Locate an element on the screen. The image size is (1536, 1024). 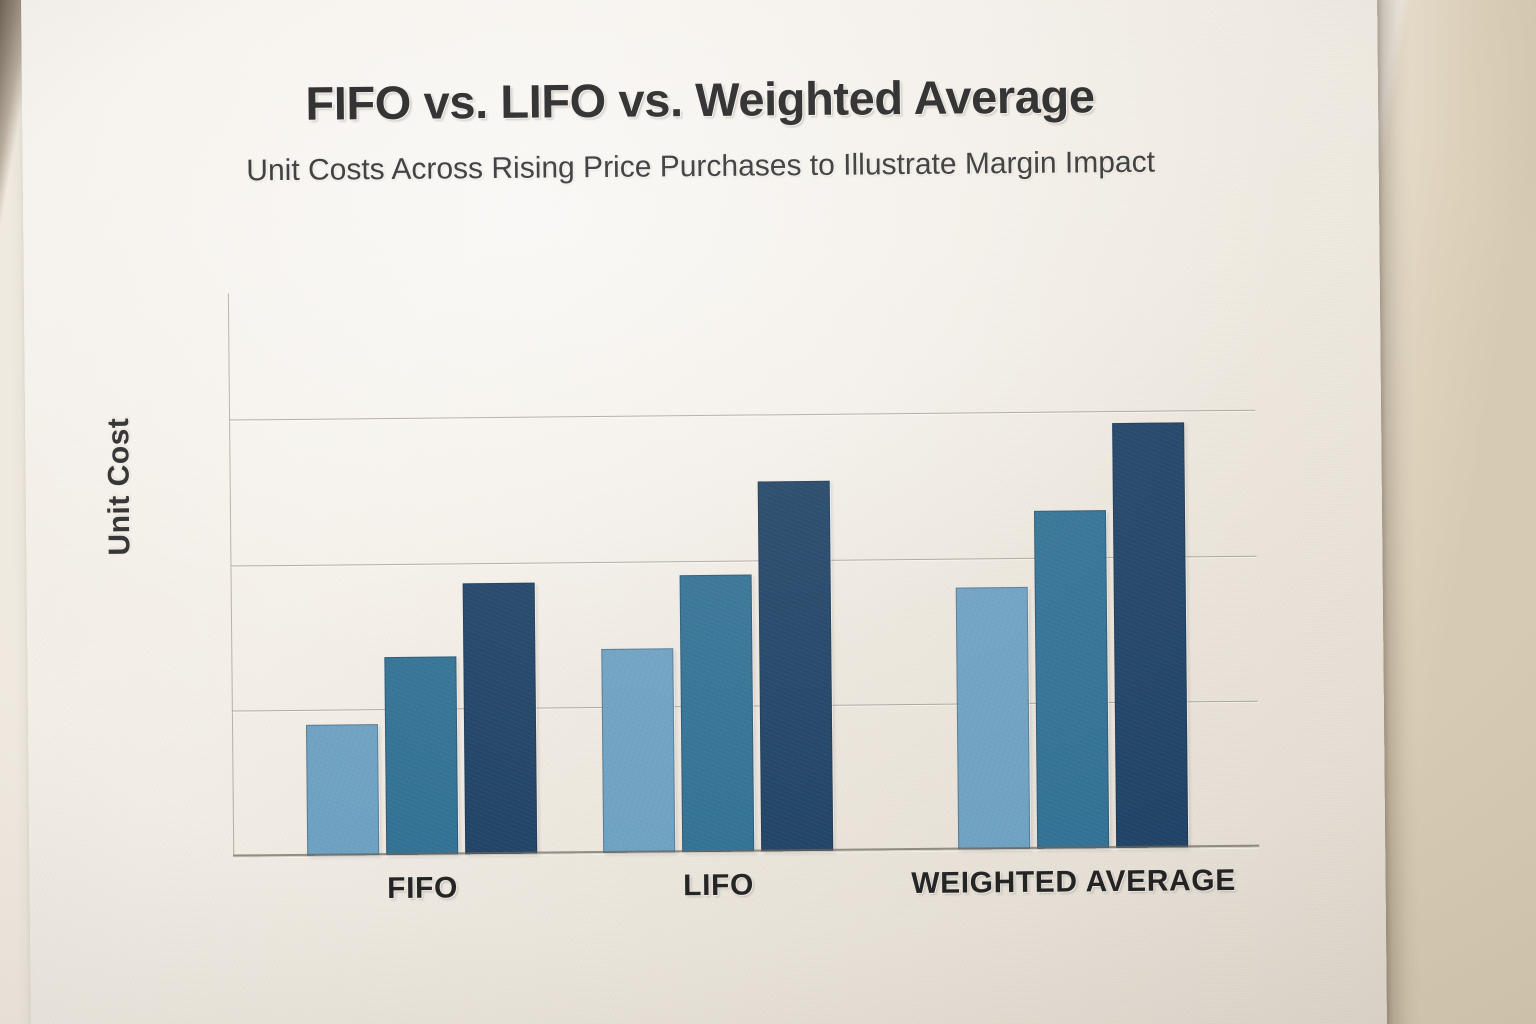
y-axis-title: Unit Cost is located at coordinates (119, 486).